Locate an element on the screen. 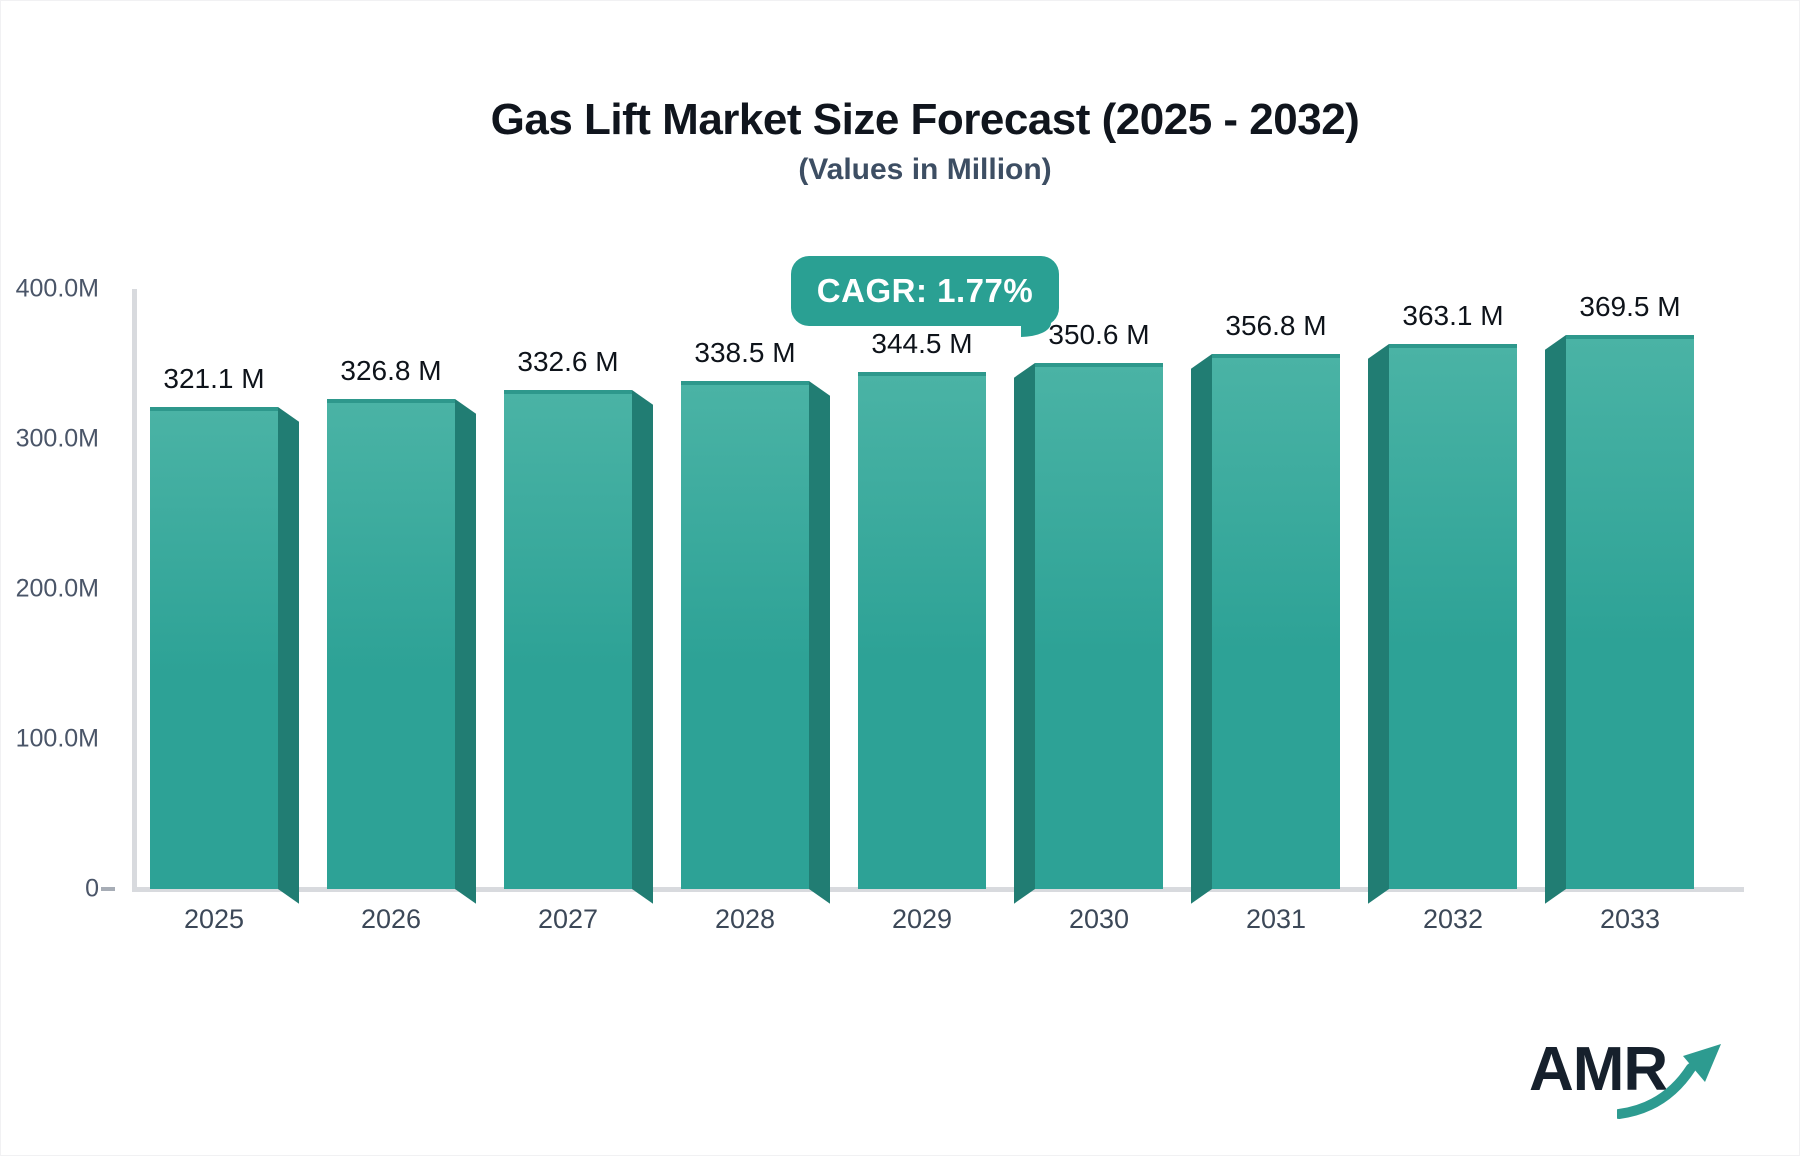  bar-value-label: 326.8 M is located at coordinates (391, 370).